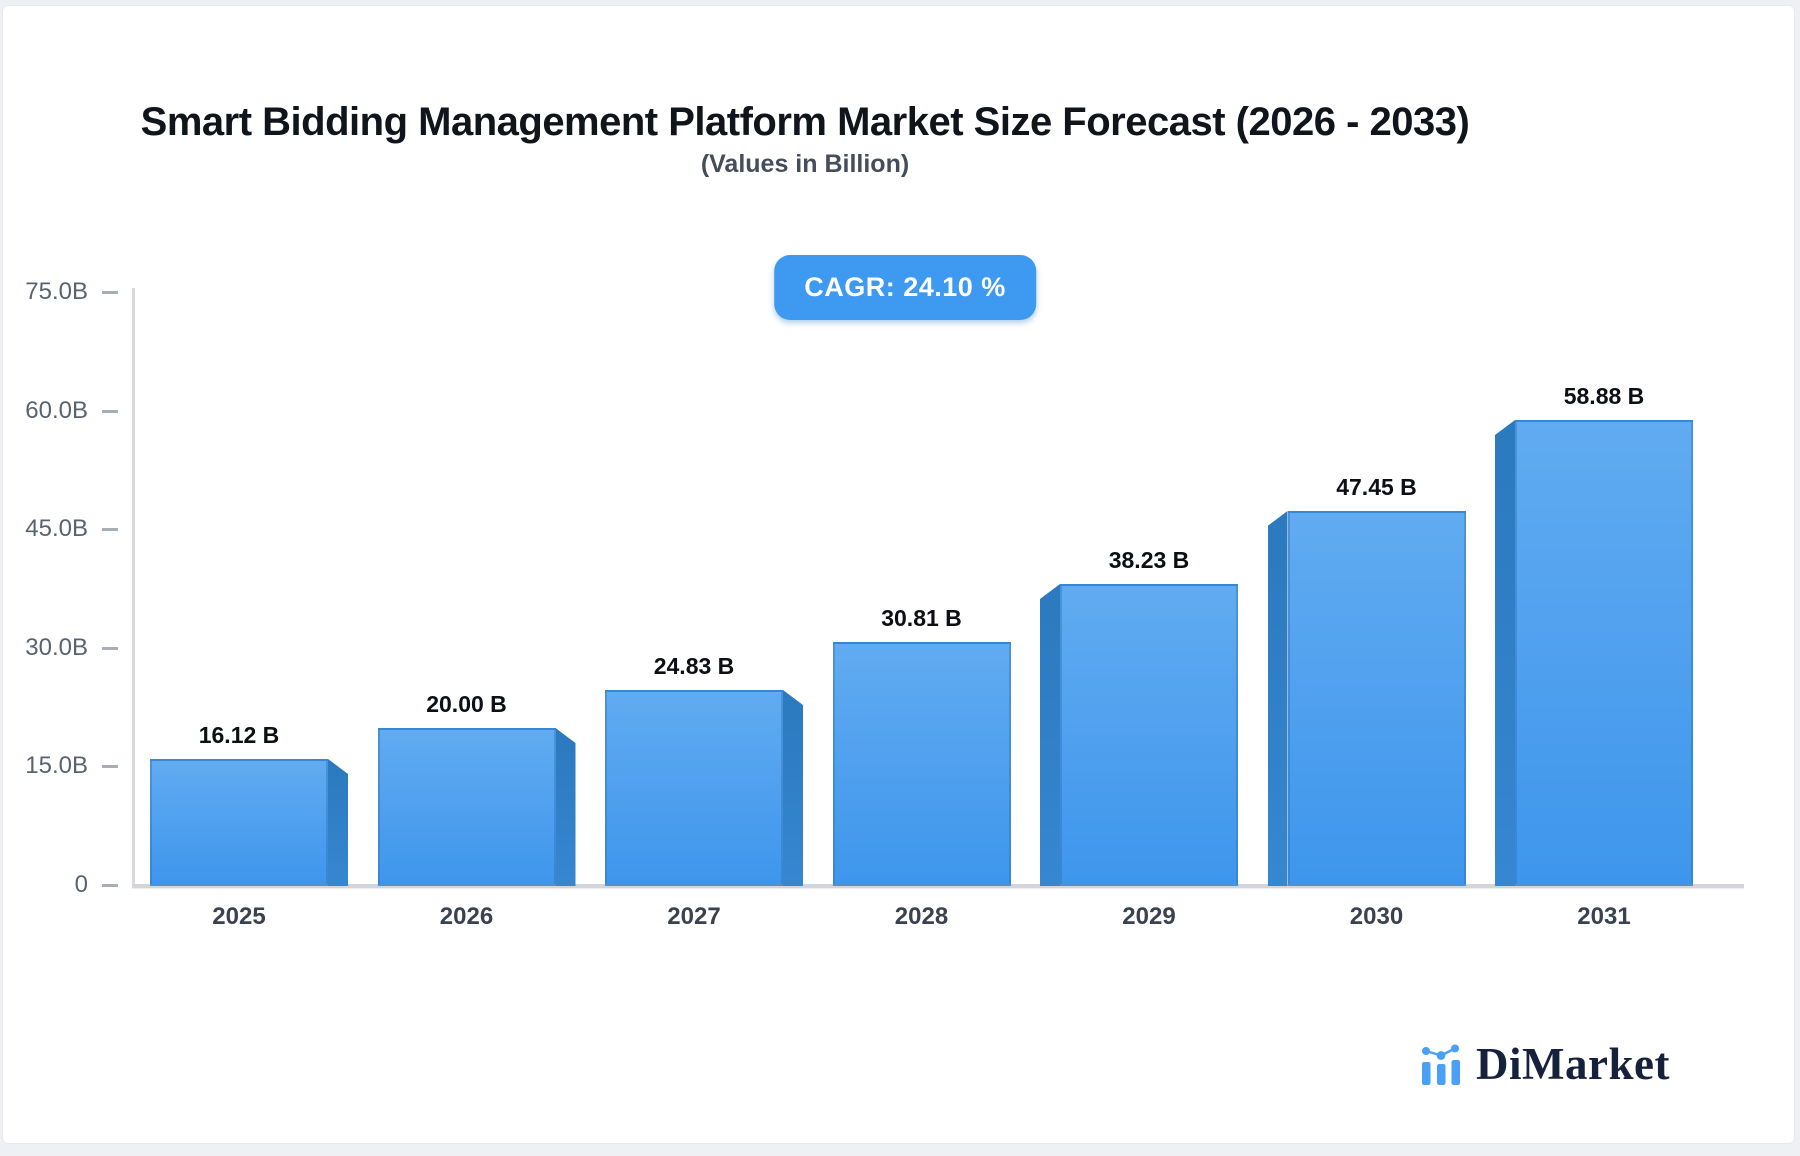 This screenshot has width=1800, height=1156. I want to click on y-axis-tick-label: 30.0B, so click(56, 647).